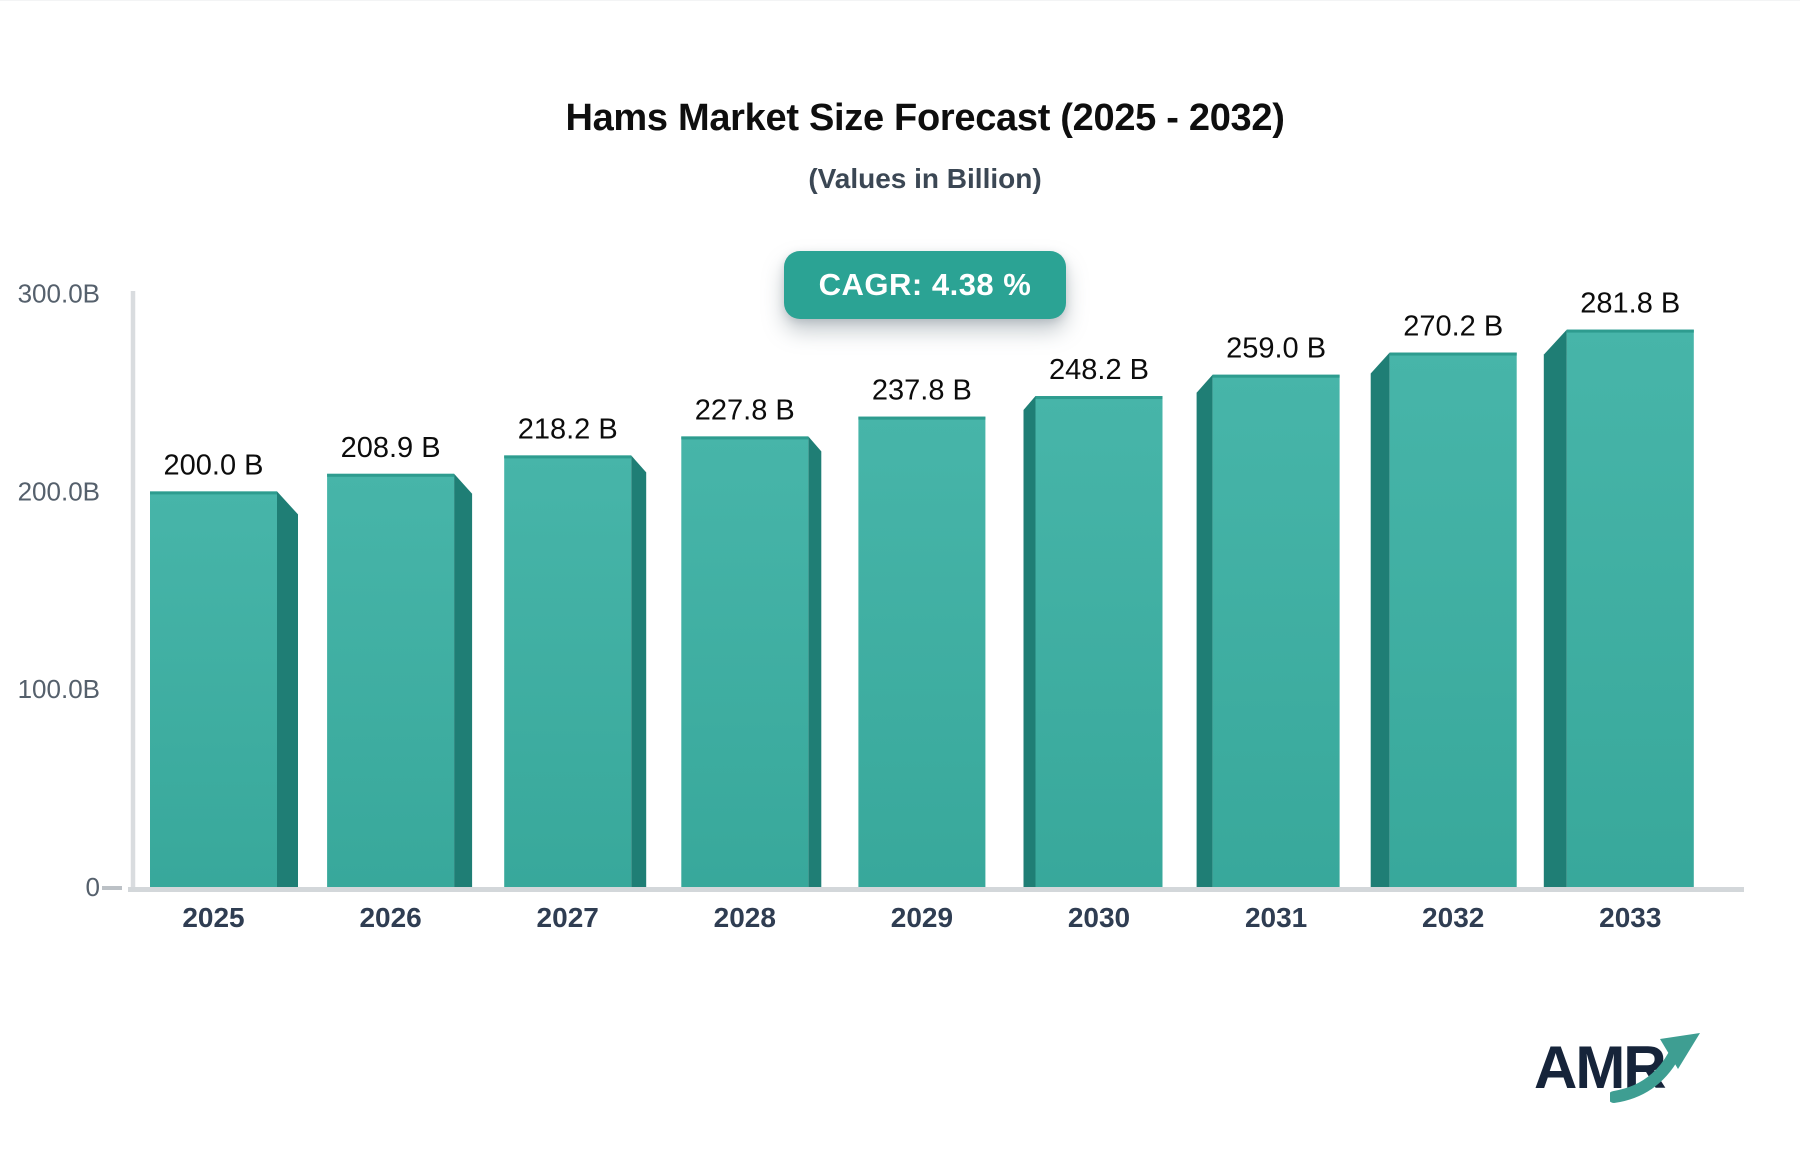 The width and height of the screenshot is (1800, 1157). What do you see at coordinates (1276, 917) in the screenshot?
I see `x-axis-year-label: 2031` at bounding box center [1276, 917].